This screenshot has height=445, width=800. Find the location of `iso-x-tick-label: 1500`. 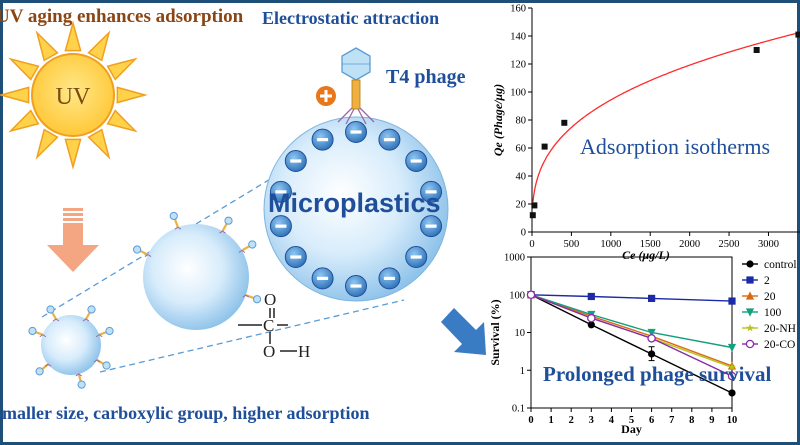

iso-x-tick-label: 1500 is located at coordinates (650, 244).